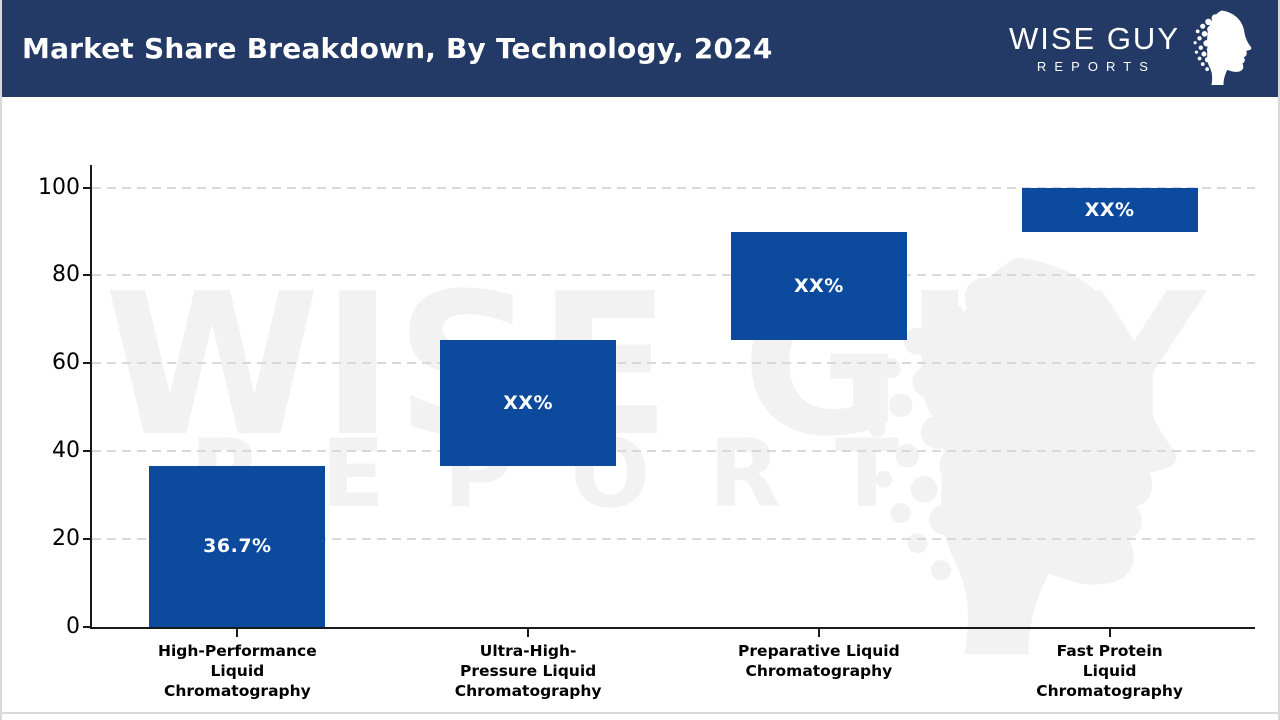 The height and width of the screenshot is (720, 1280). What do you see at coordinates (672, 628) in the screenshot?
I see `x-axis` at bounding box center [672, 628].